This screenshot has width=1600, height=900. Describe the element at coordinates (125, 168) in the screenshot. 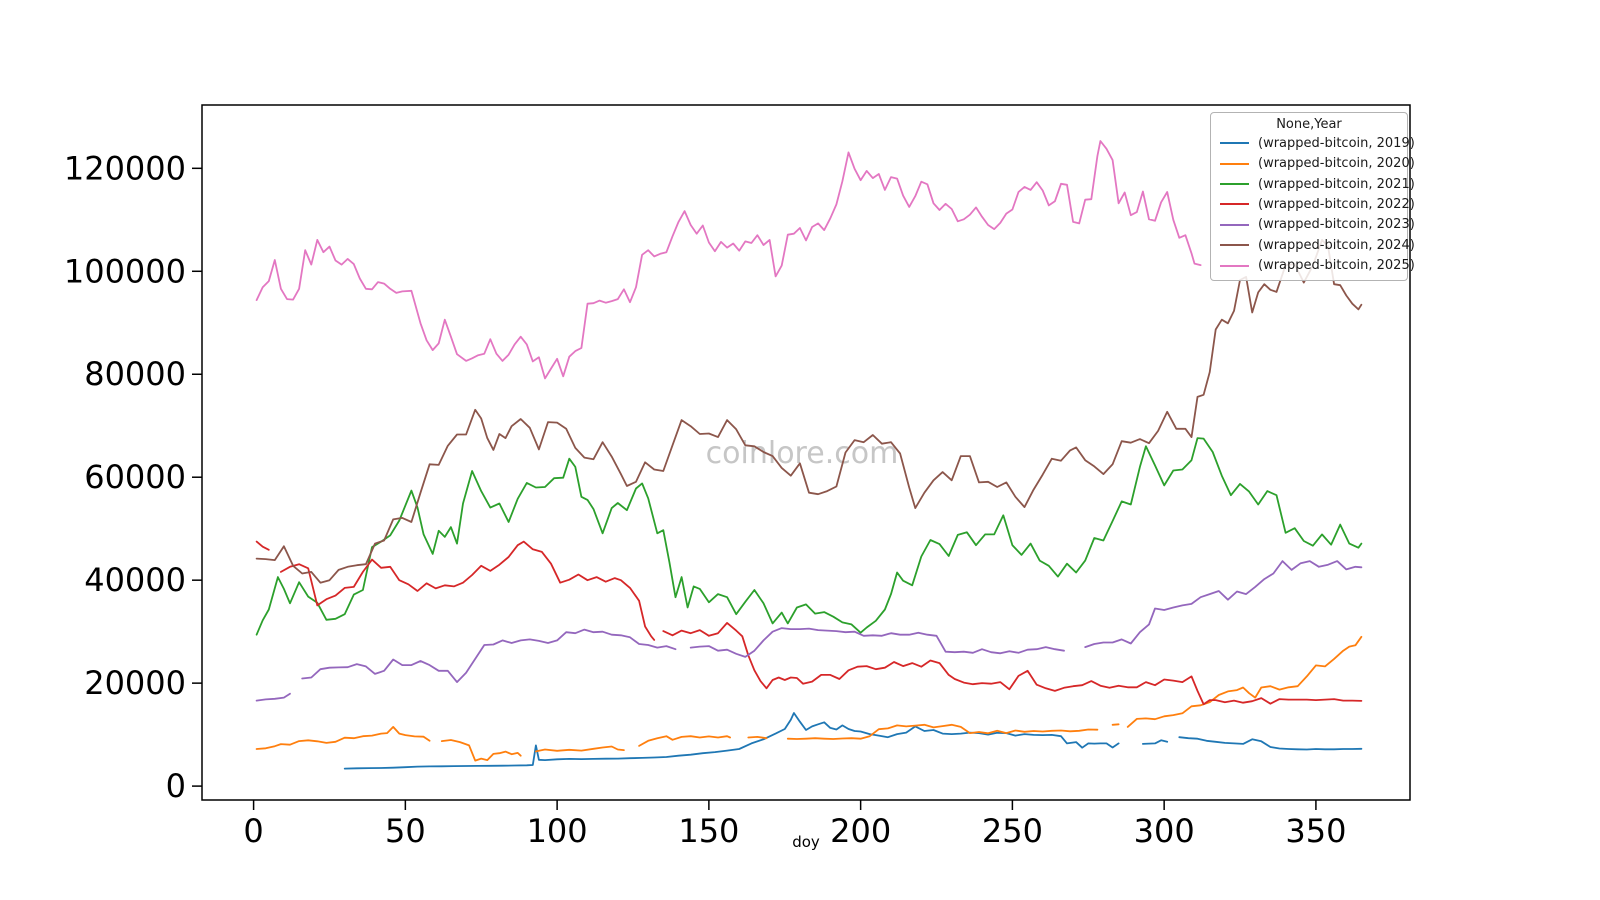

I see `y-tick-label: 120000` at that location.